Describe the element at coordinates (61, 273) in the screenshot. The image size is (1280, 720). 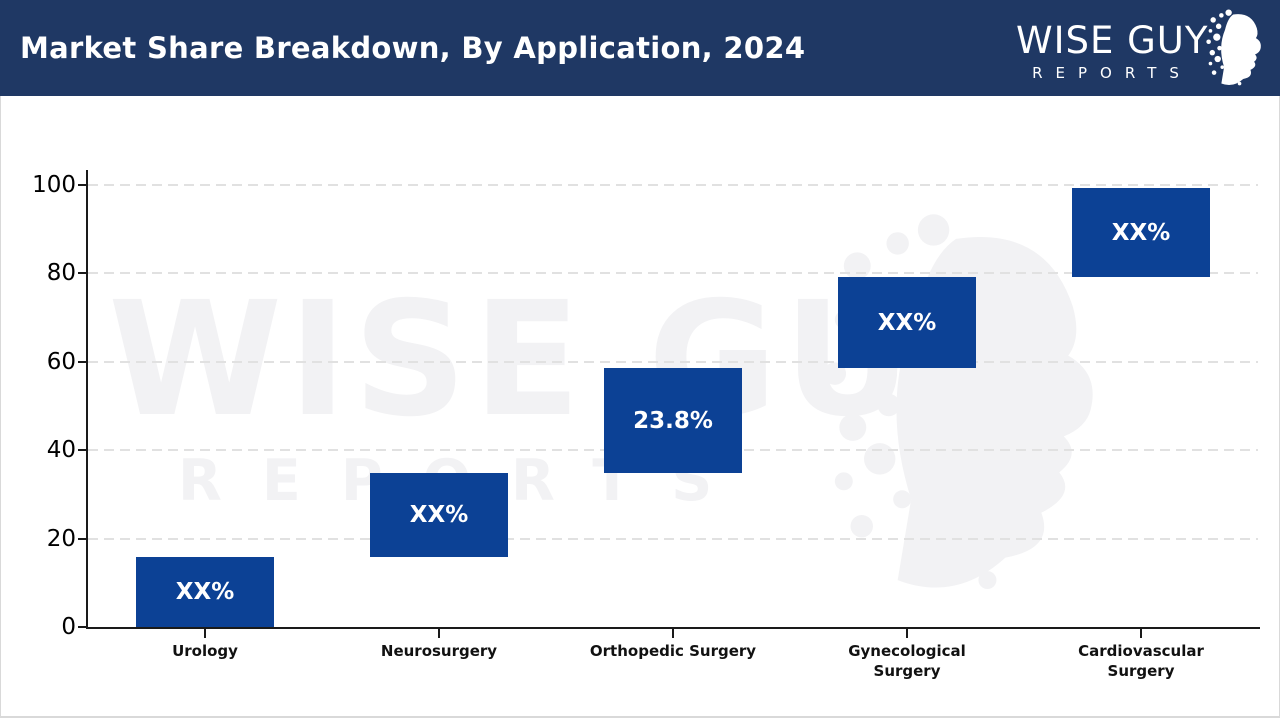
I see `y-tick-label: 80` at that location.